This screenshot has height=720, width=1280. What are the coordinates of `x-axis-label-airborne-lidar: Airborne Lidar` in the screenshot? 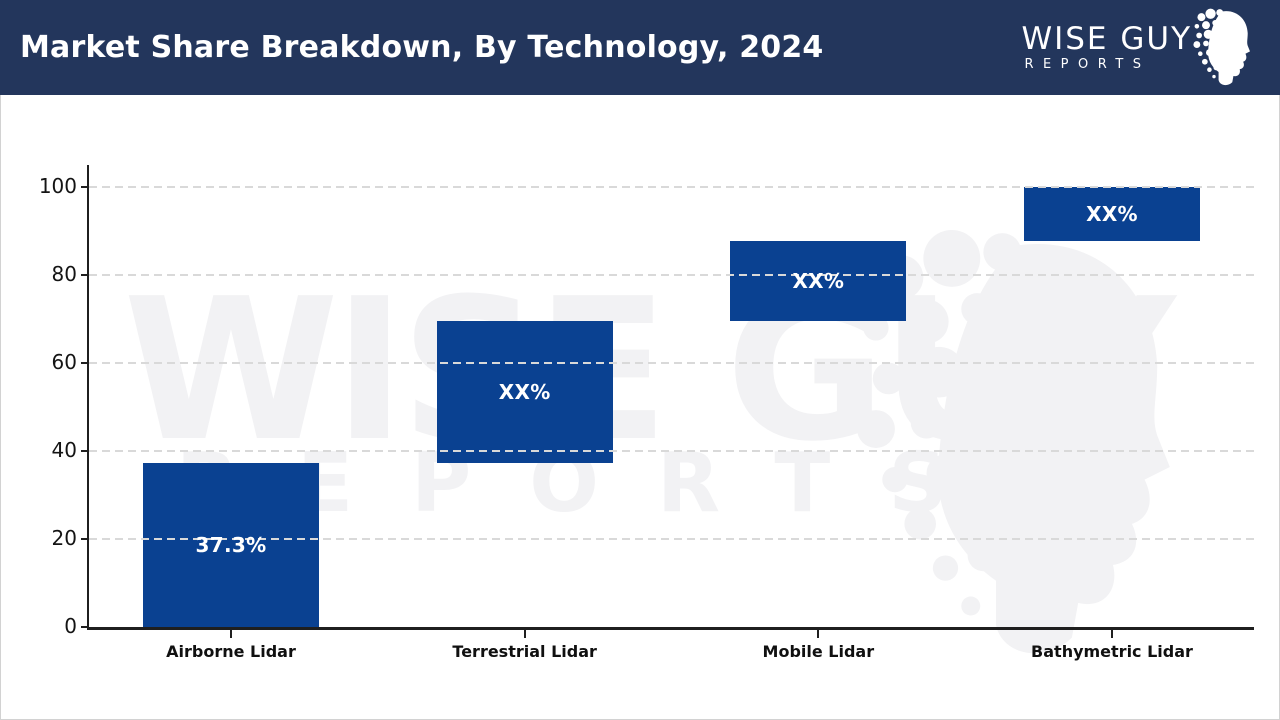 It's located at (231, 651).